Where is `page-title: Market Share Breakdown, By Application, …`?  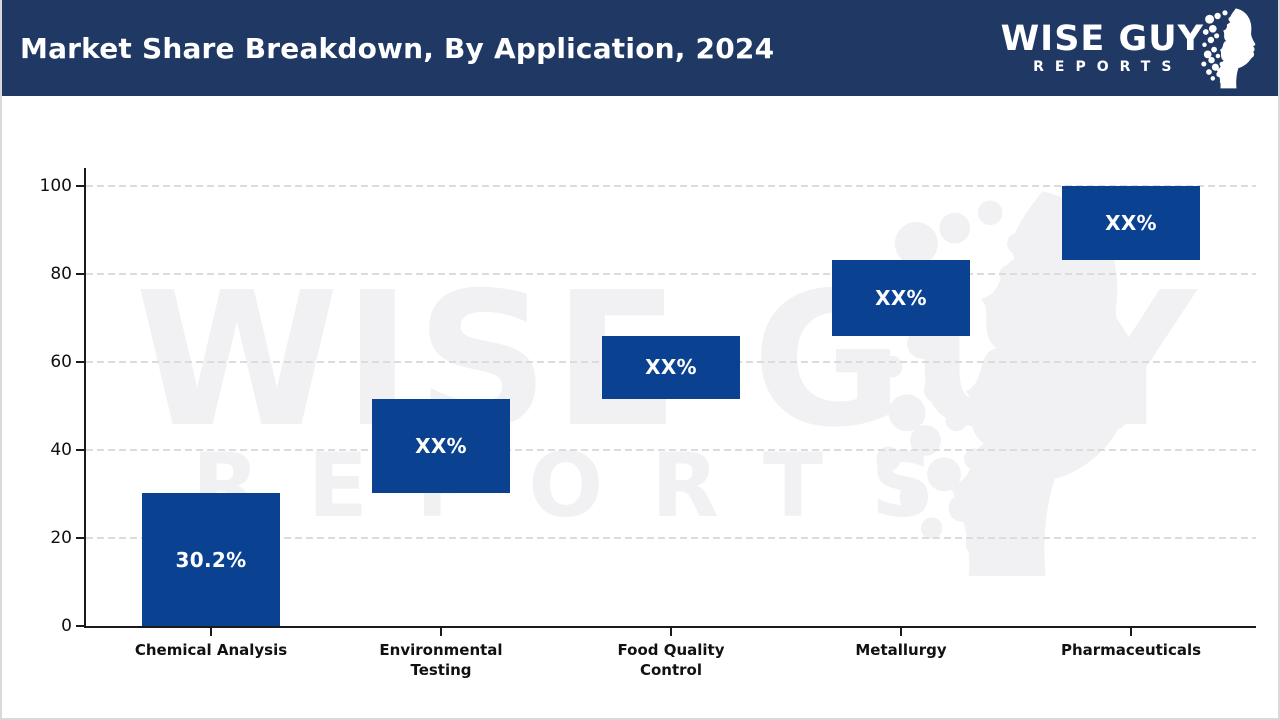
page-title: Market Share Breakdown, By Application, … is located at coordinates (397, 48).